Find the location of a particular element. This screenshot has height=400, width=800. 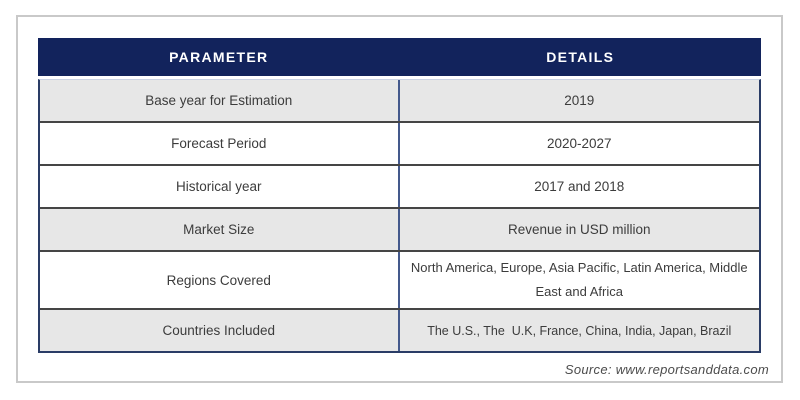

parameter-cell: Base year for Estimation is located at coordinates (220, 100).